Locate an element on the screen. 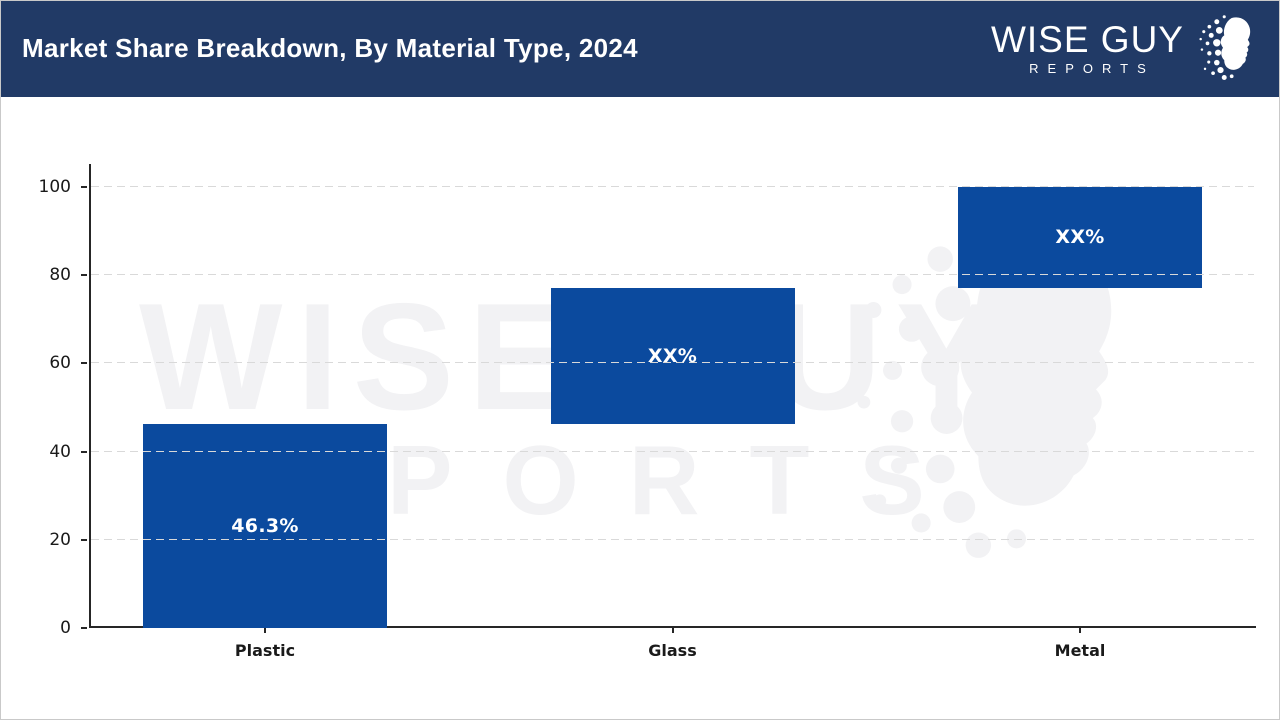  bar-value-label: 46.3% is located at coordinates (265, 525).